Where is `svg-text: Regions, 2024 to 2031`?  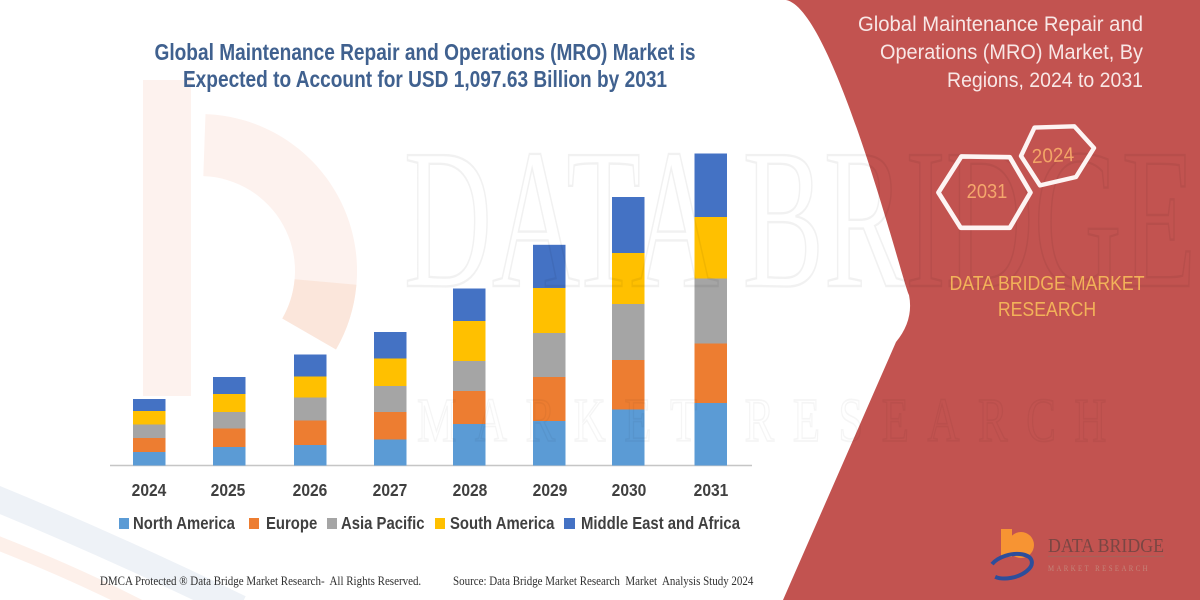 svg-text: Regions, 2024 to 2031 is located at coordinates (1045, 80).